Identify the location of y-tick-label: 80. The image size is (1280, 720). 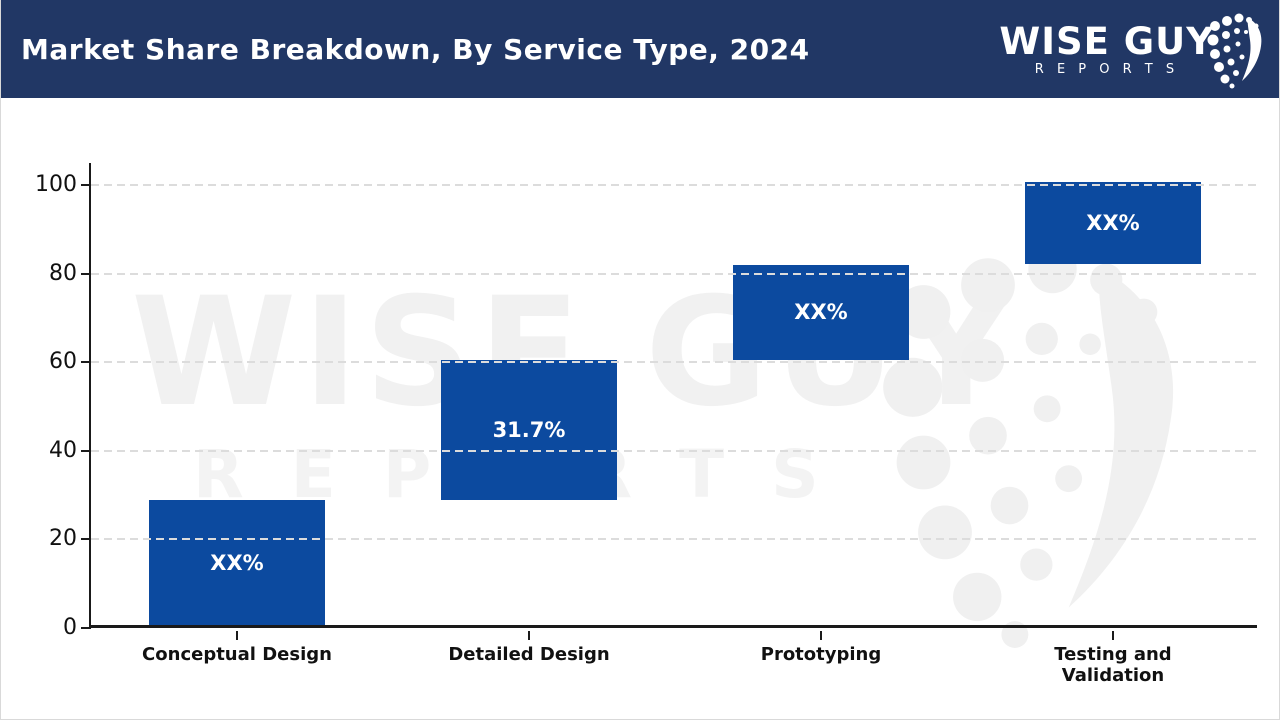
(63, 273).